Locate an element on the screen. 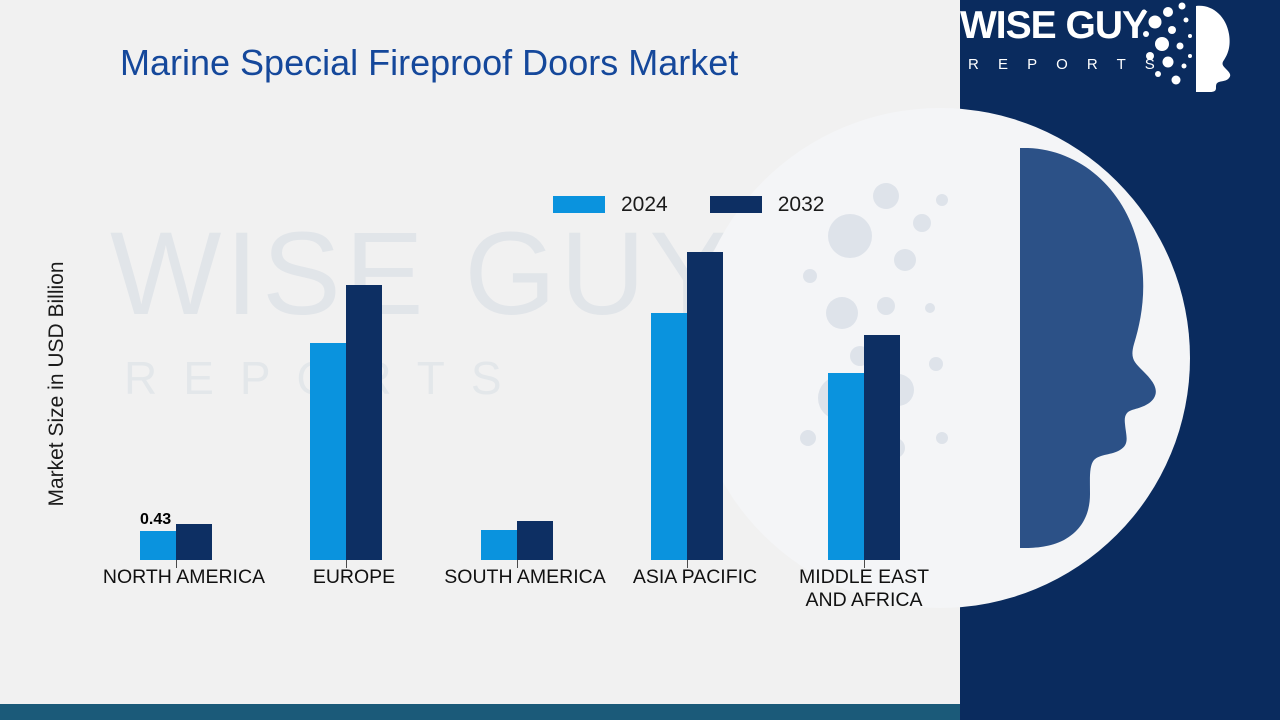 The height and width of the screenshot is (720, 1280). bar-asia-pacific-2032 is located at coordinates (705, 406).